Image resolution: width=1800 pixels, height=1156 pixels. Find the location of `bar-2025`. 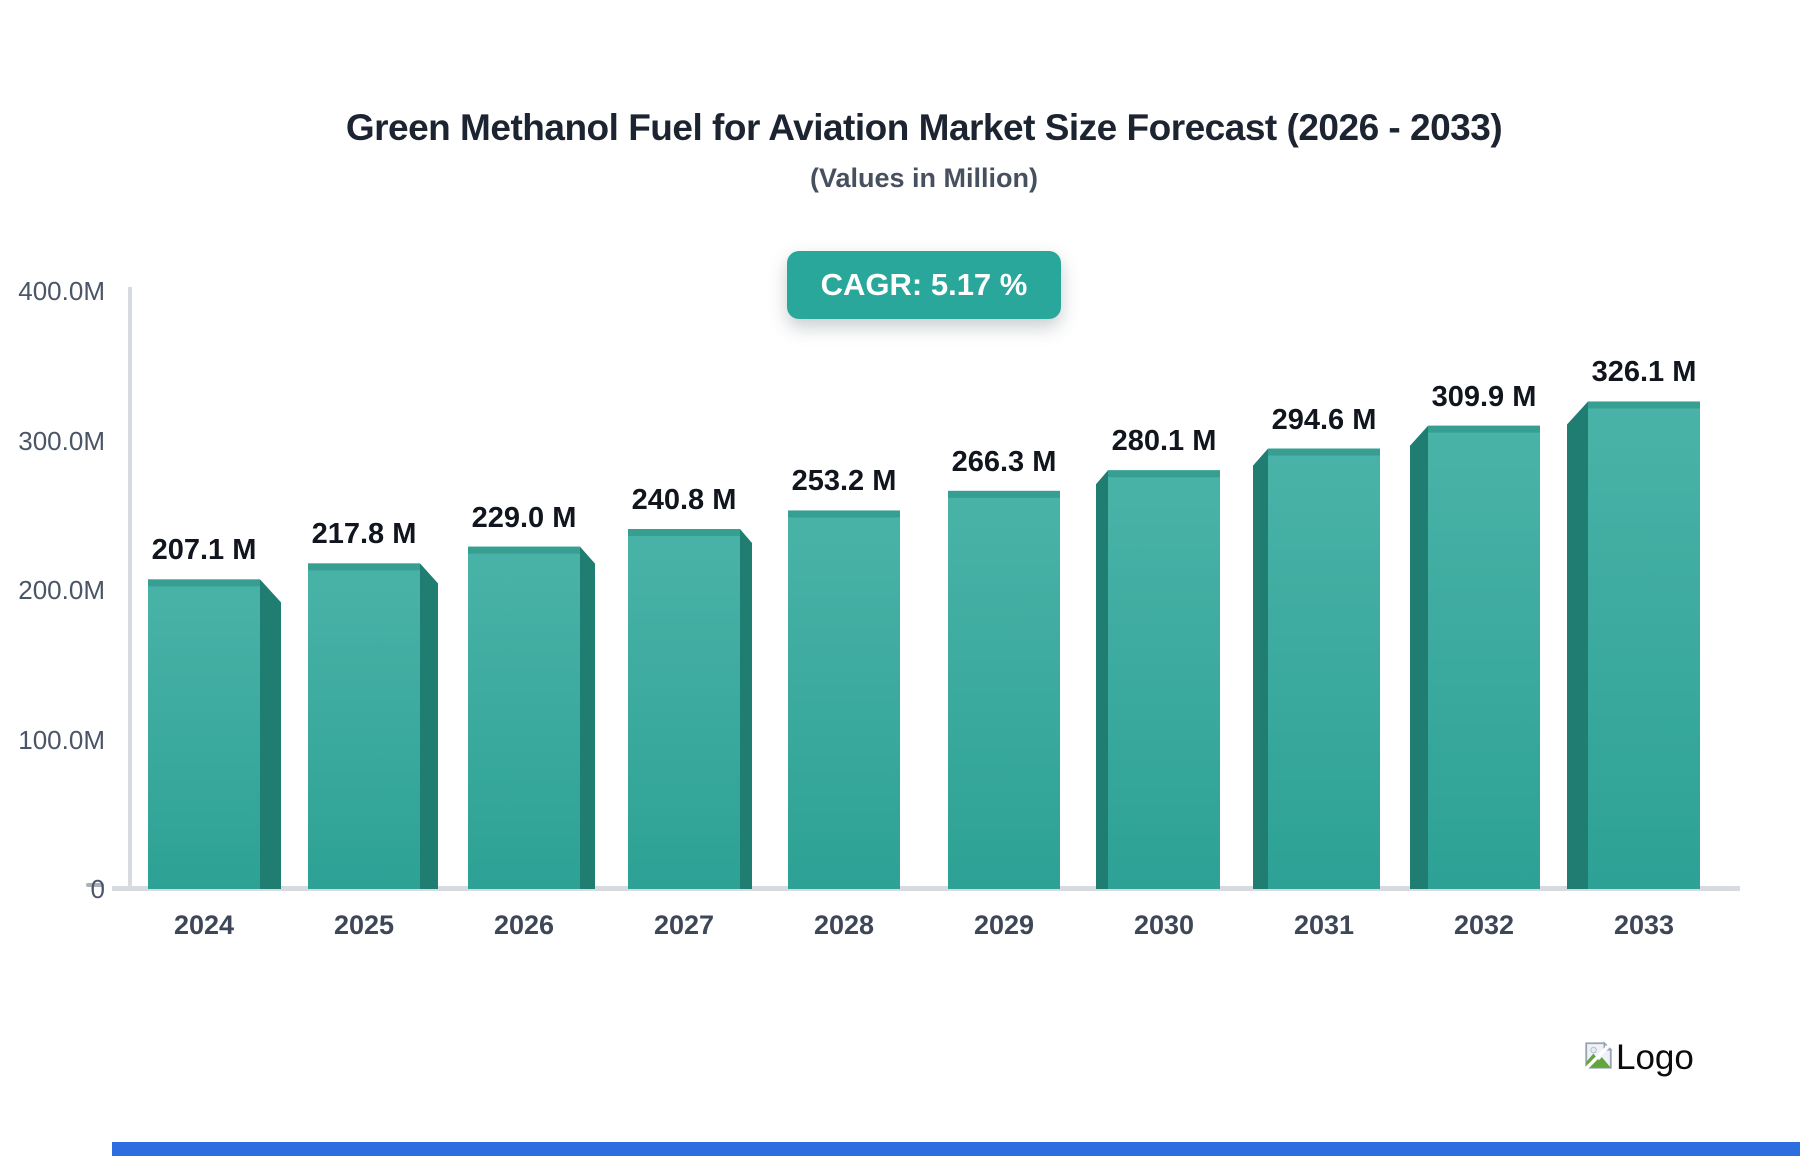

bar-2025 is located at coordinates (373, 726).